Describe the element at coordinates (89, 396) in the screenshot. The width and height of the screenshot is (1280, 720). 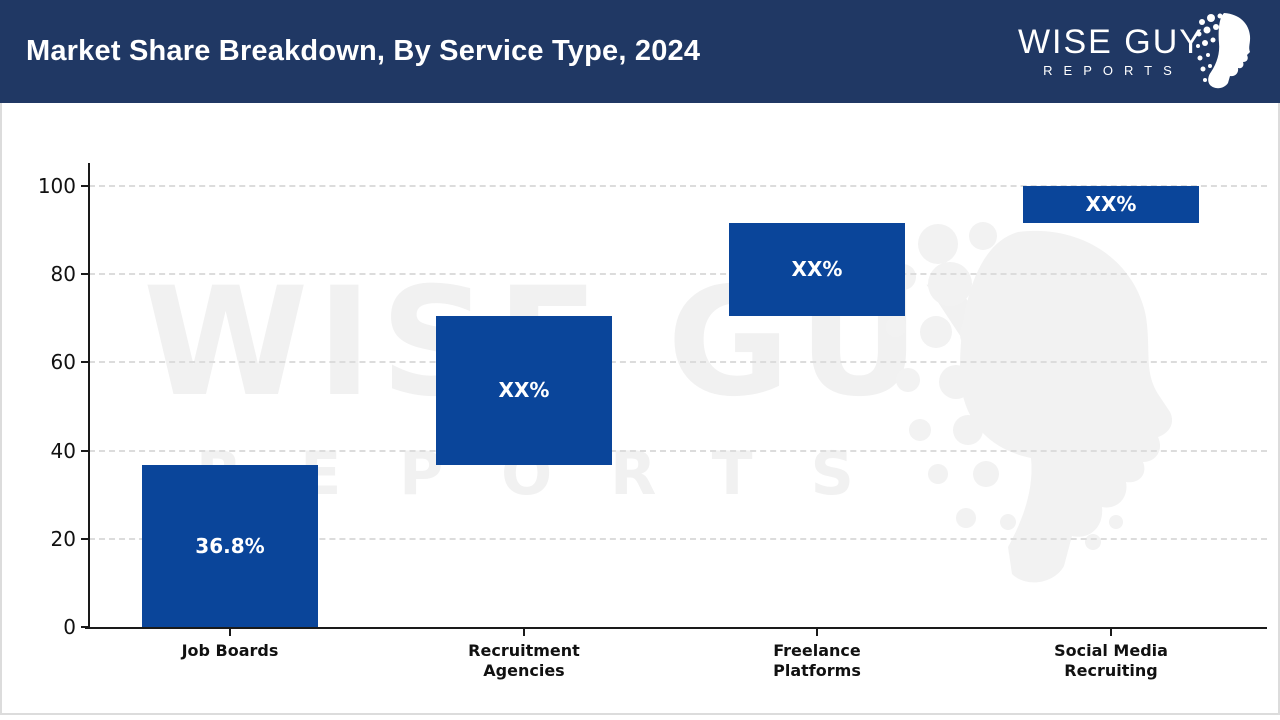
I see `y-axis-line` at that location.